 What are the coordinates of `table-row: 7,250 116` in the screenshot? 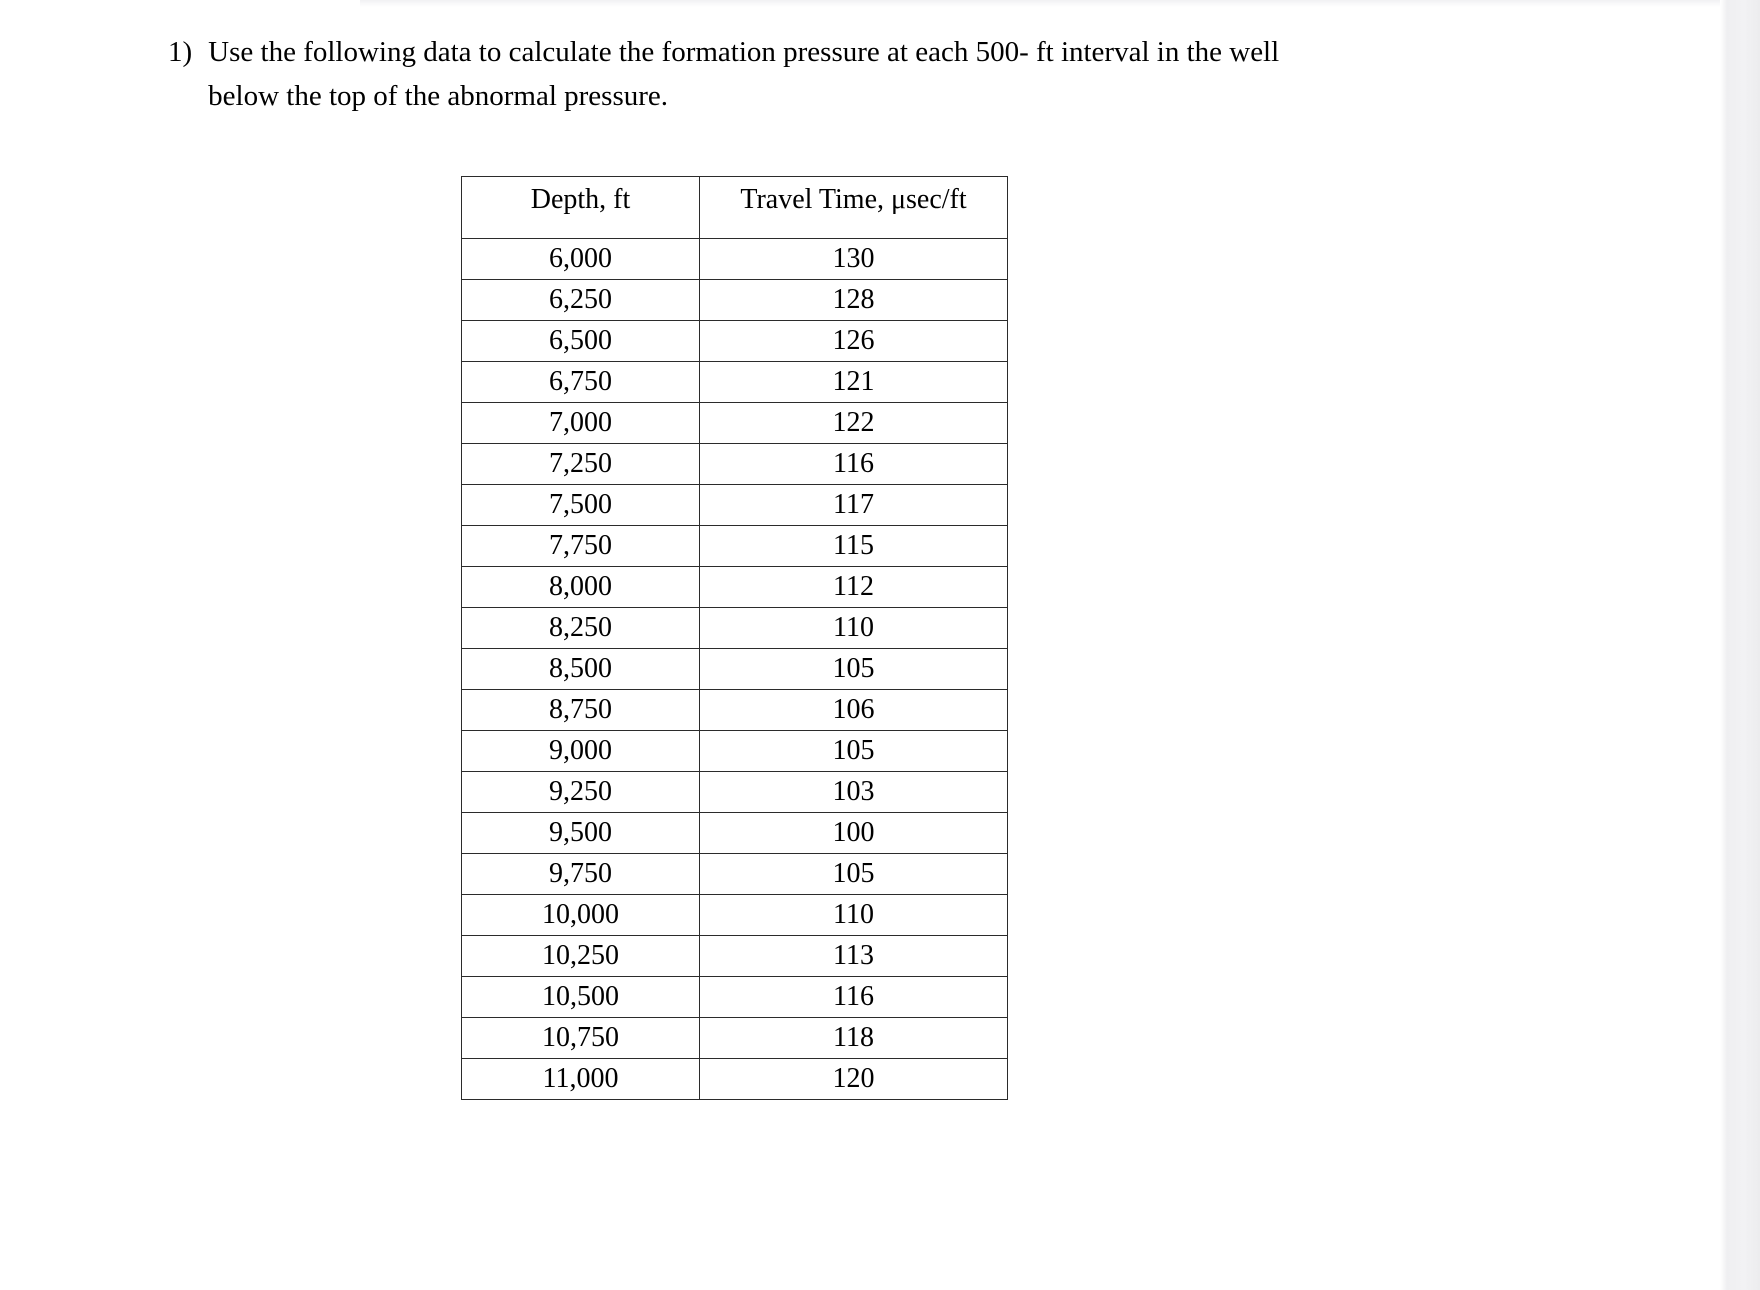 It's located at (734, 464).